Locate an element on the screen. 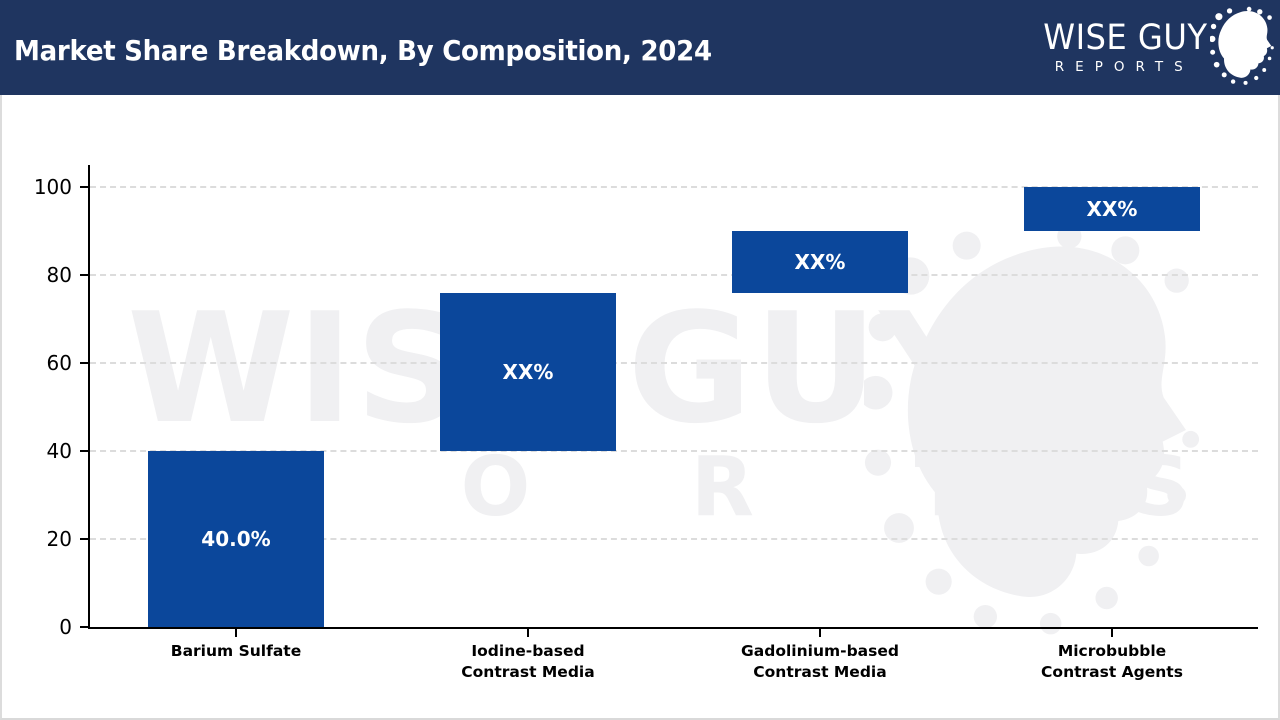 This screenshot has width=1280, height=720. y-tick-label: 80 is located at coordinates (59, 275).